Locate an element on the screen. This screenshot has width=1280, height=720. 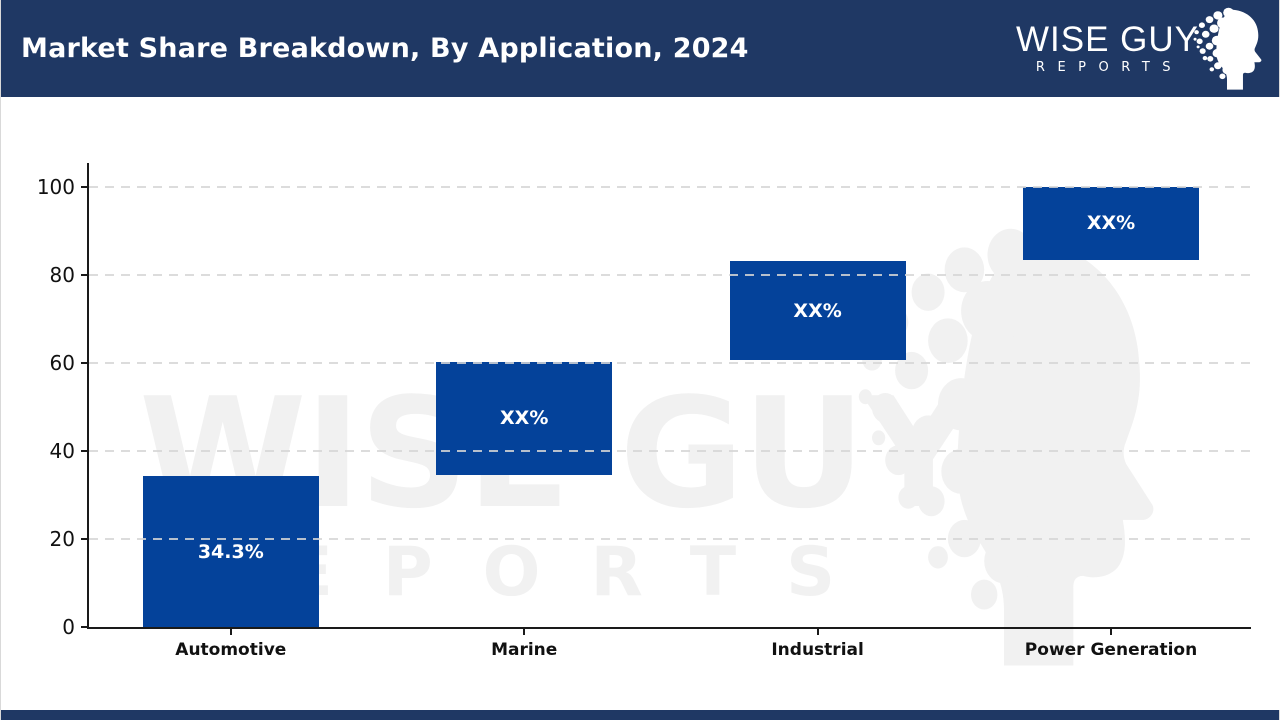
bar-power-generation is located at coordinates (1111, 223).